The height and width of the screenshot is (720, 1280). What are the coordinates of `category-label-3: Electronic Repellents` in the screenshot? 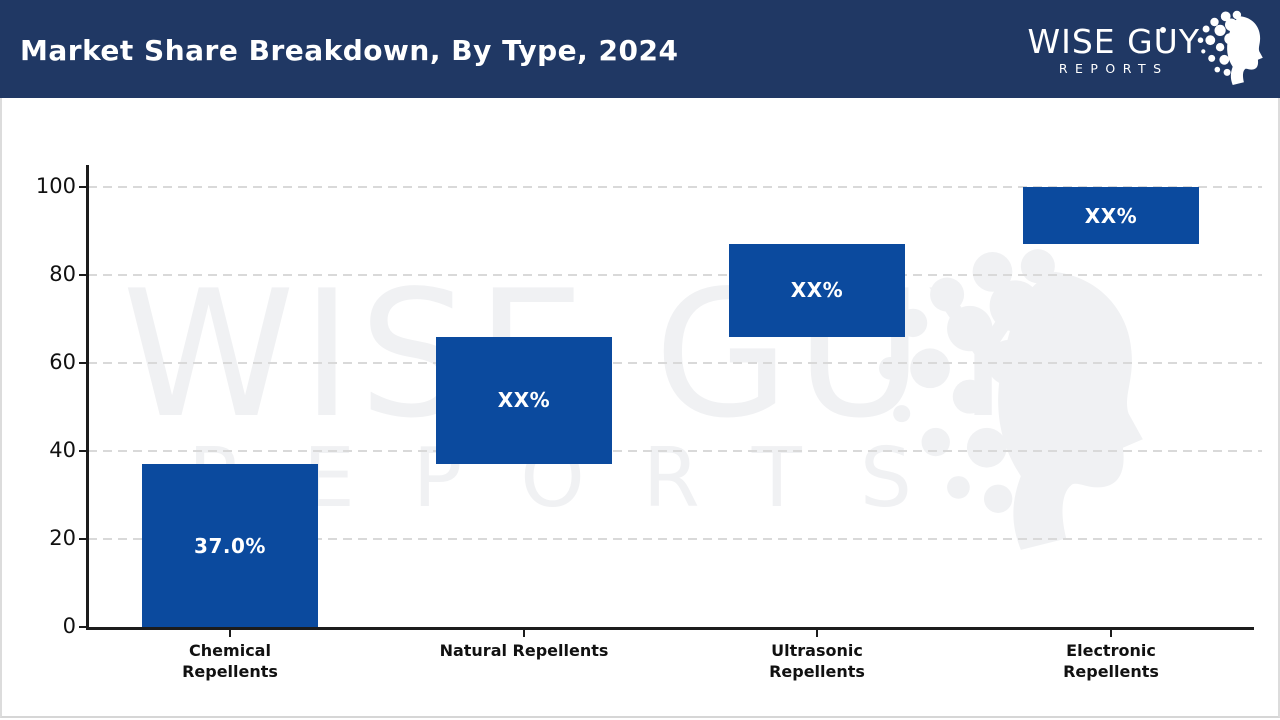 It's located at (1111, 661).